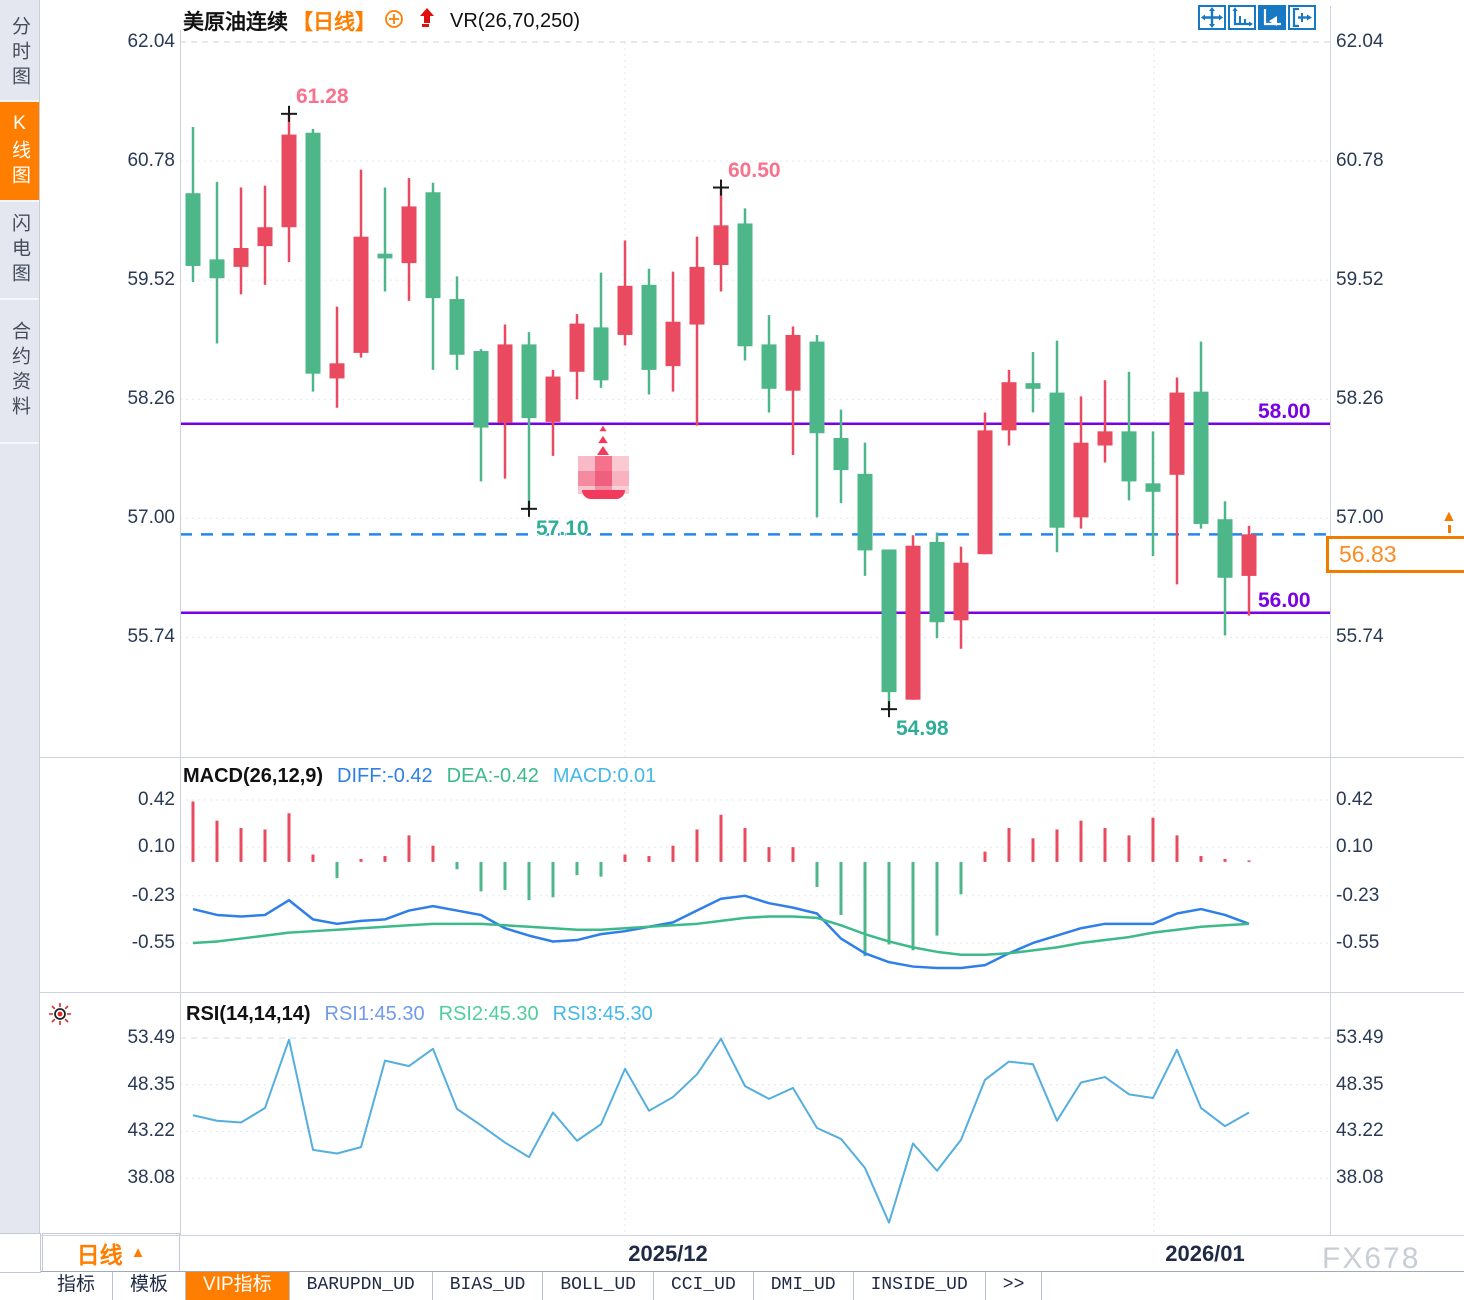 This screenshot has width=1464, height=1300. I want to click on xaxis-label-jan: 2026/01, so click(1205, 1253).